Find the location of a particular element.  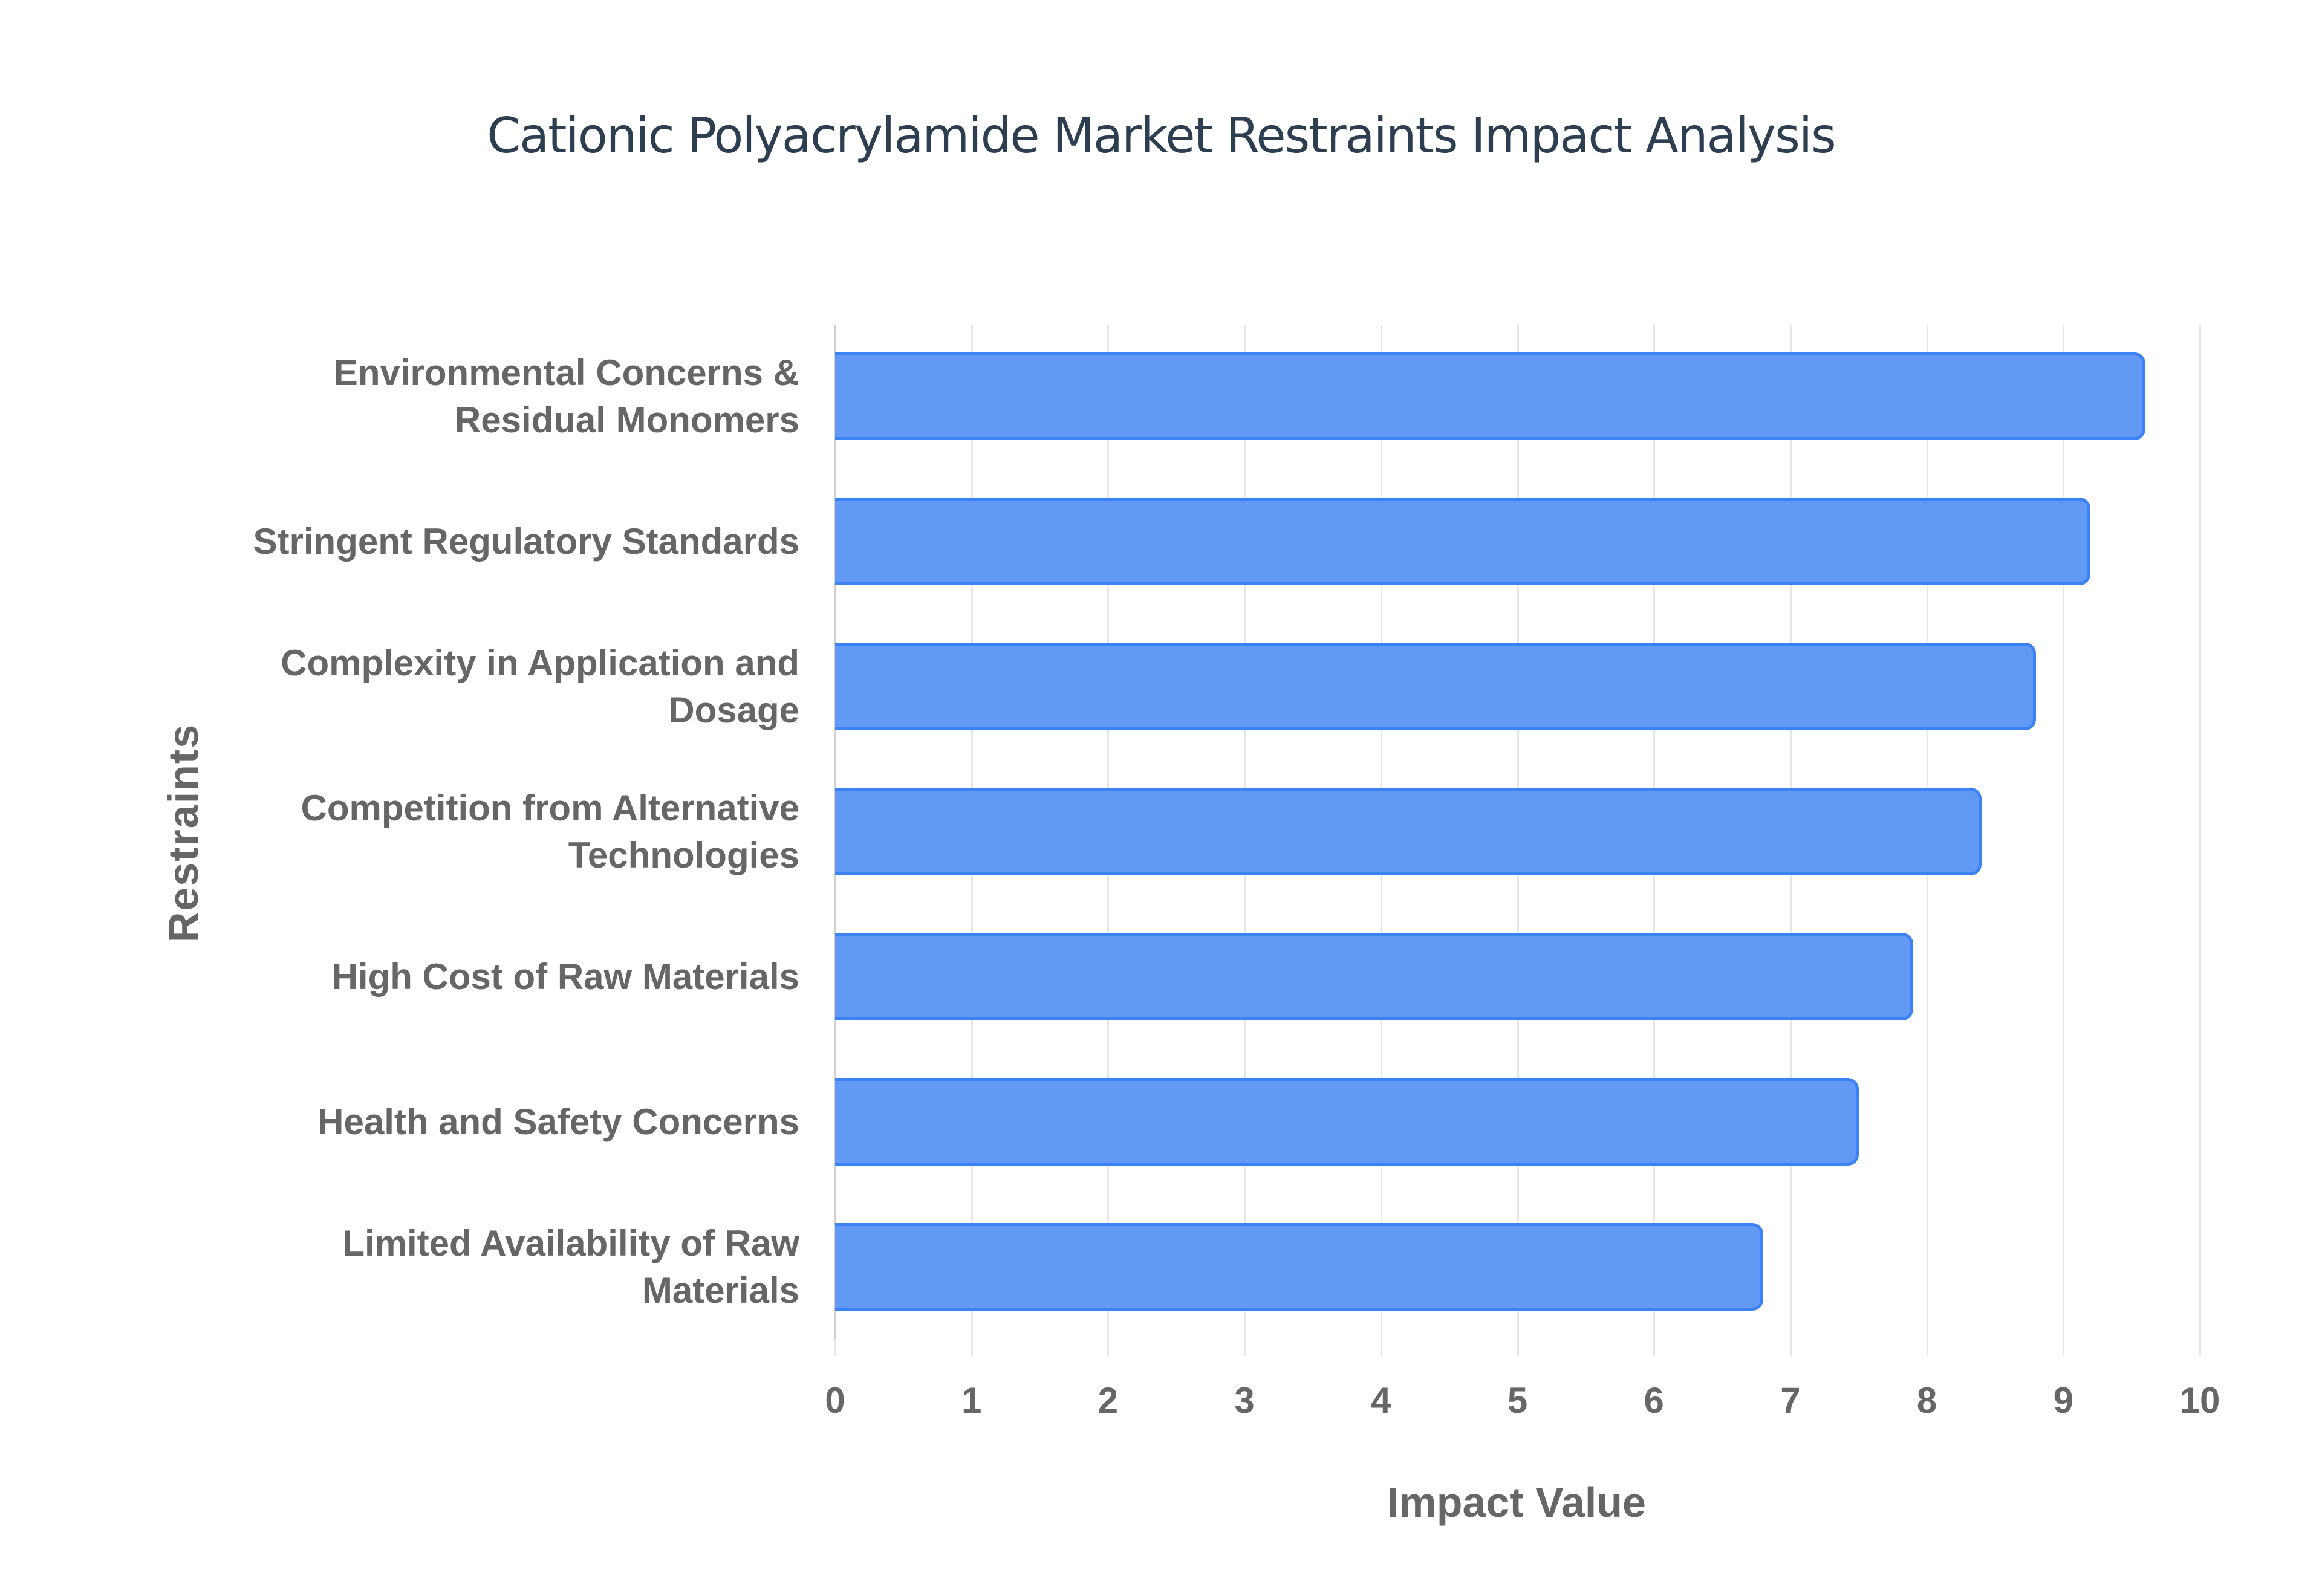

x-axis-title: Impact Value is located at coordinates (1517, 1502).